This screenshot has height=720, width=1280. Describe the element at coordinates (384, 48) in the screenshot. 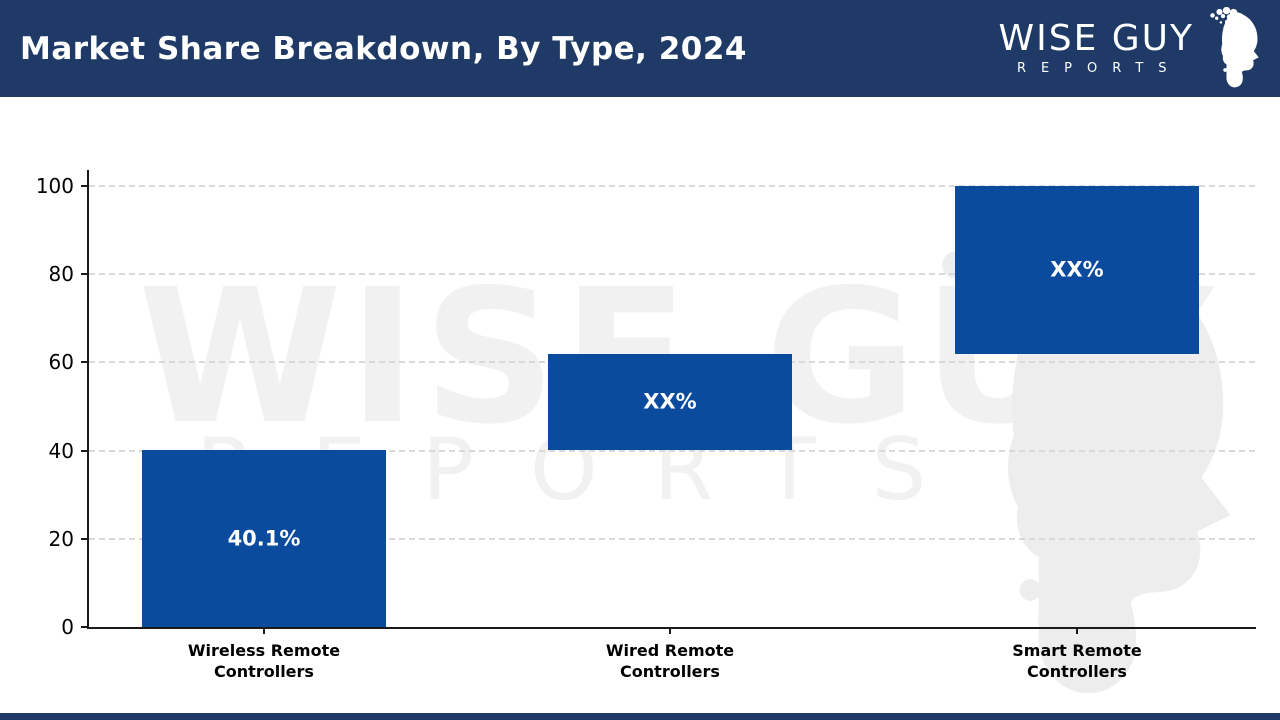

I see `page-title: Market Share Breakdown, By Type, 2024` at that location.